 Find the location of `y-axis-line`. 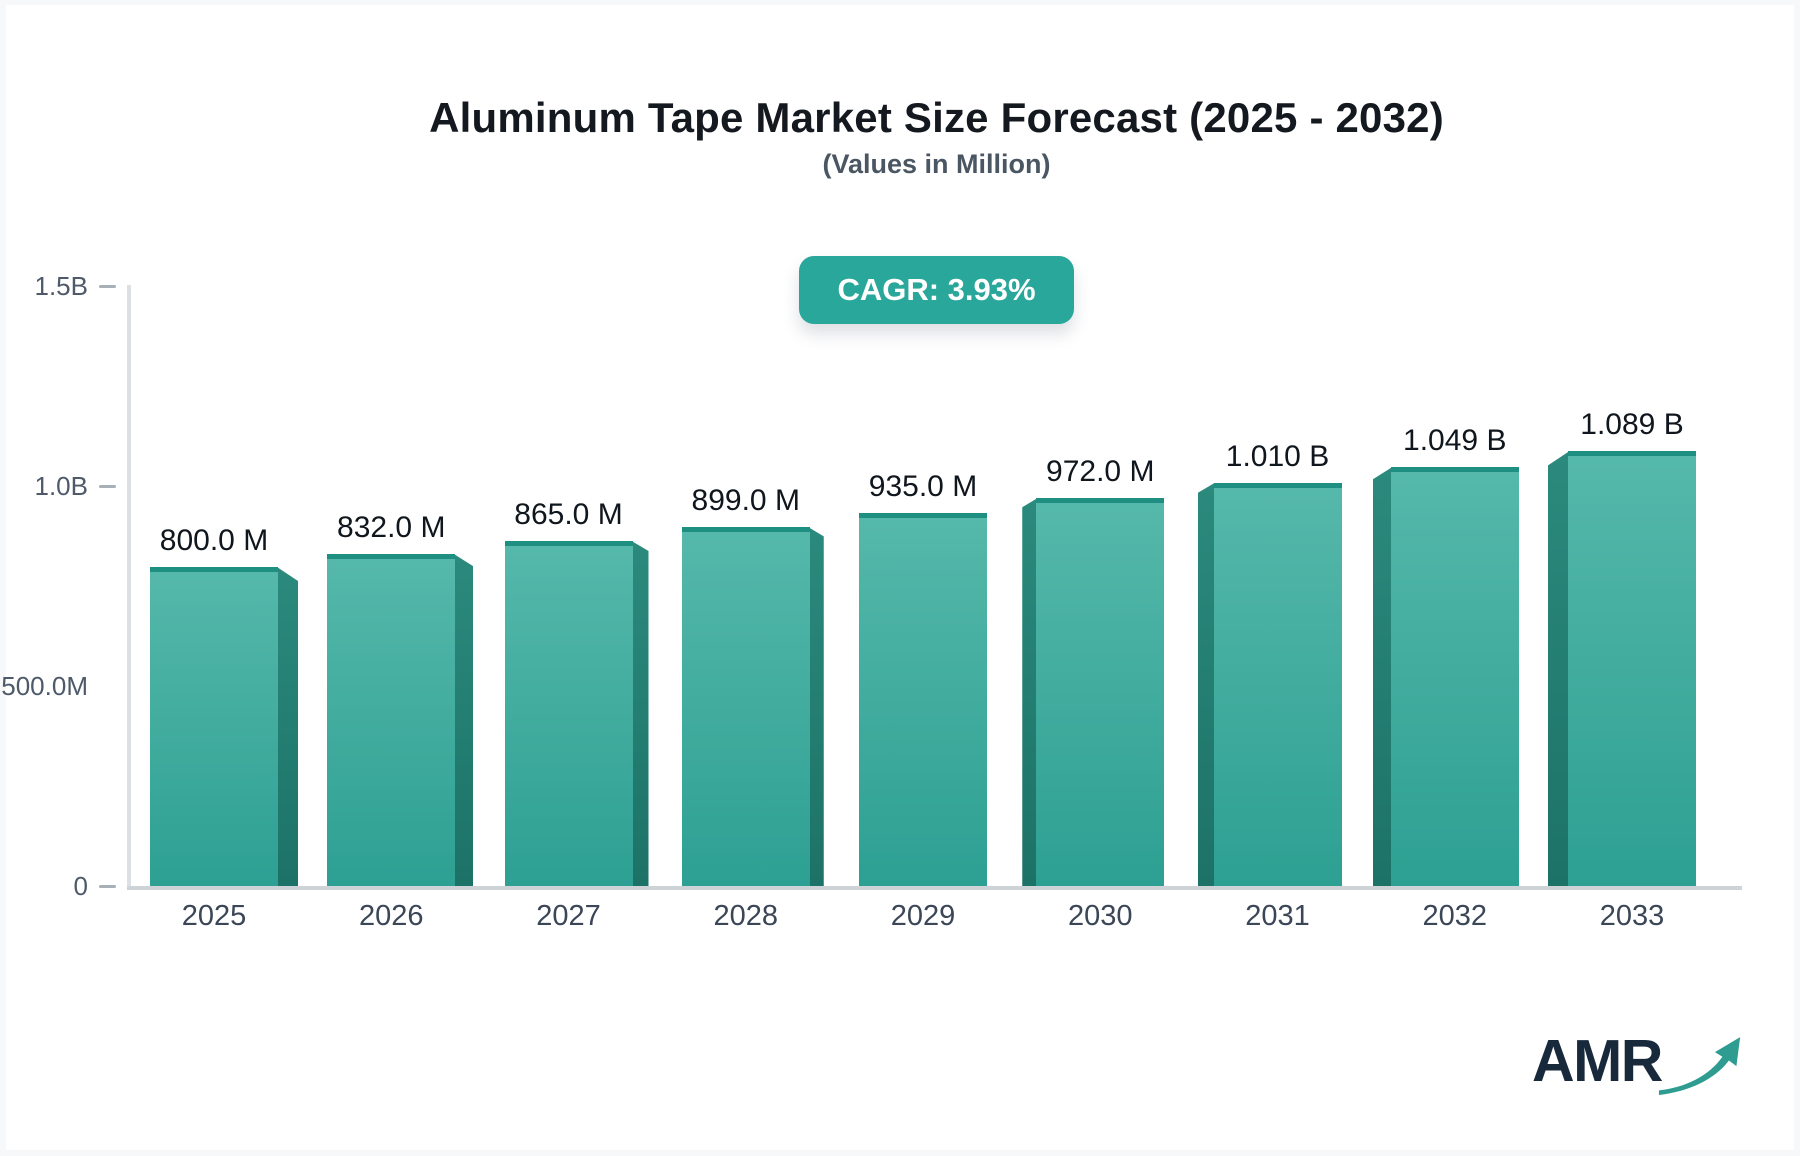

y-axis-line is located at coordinates (129, 585).